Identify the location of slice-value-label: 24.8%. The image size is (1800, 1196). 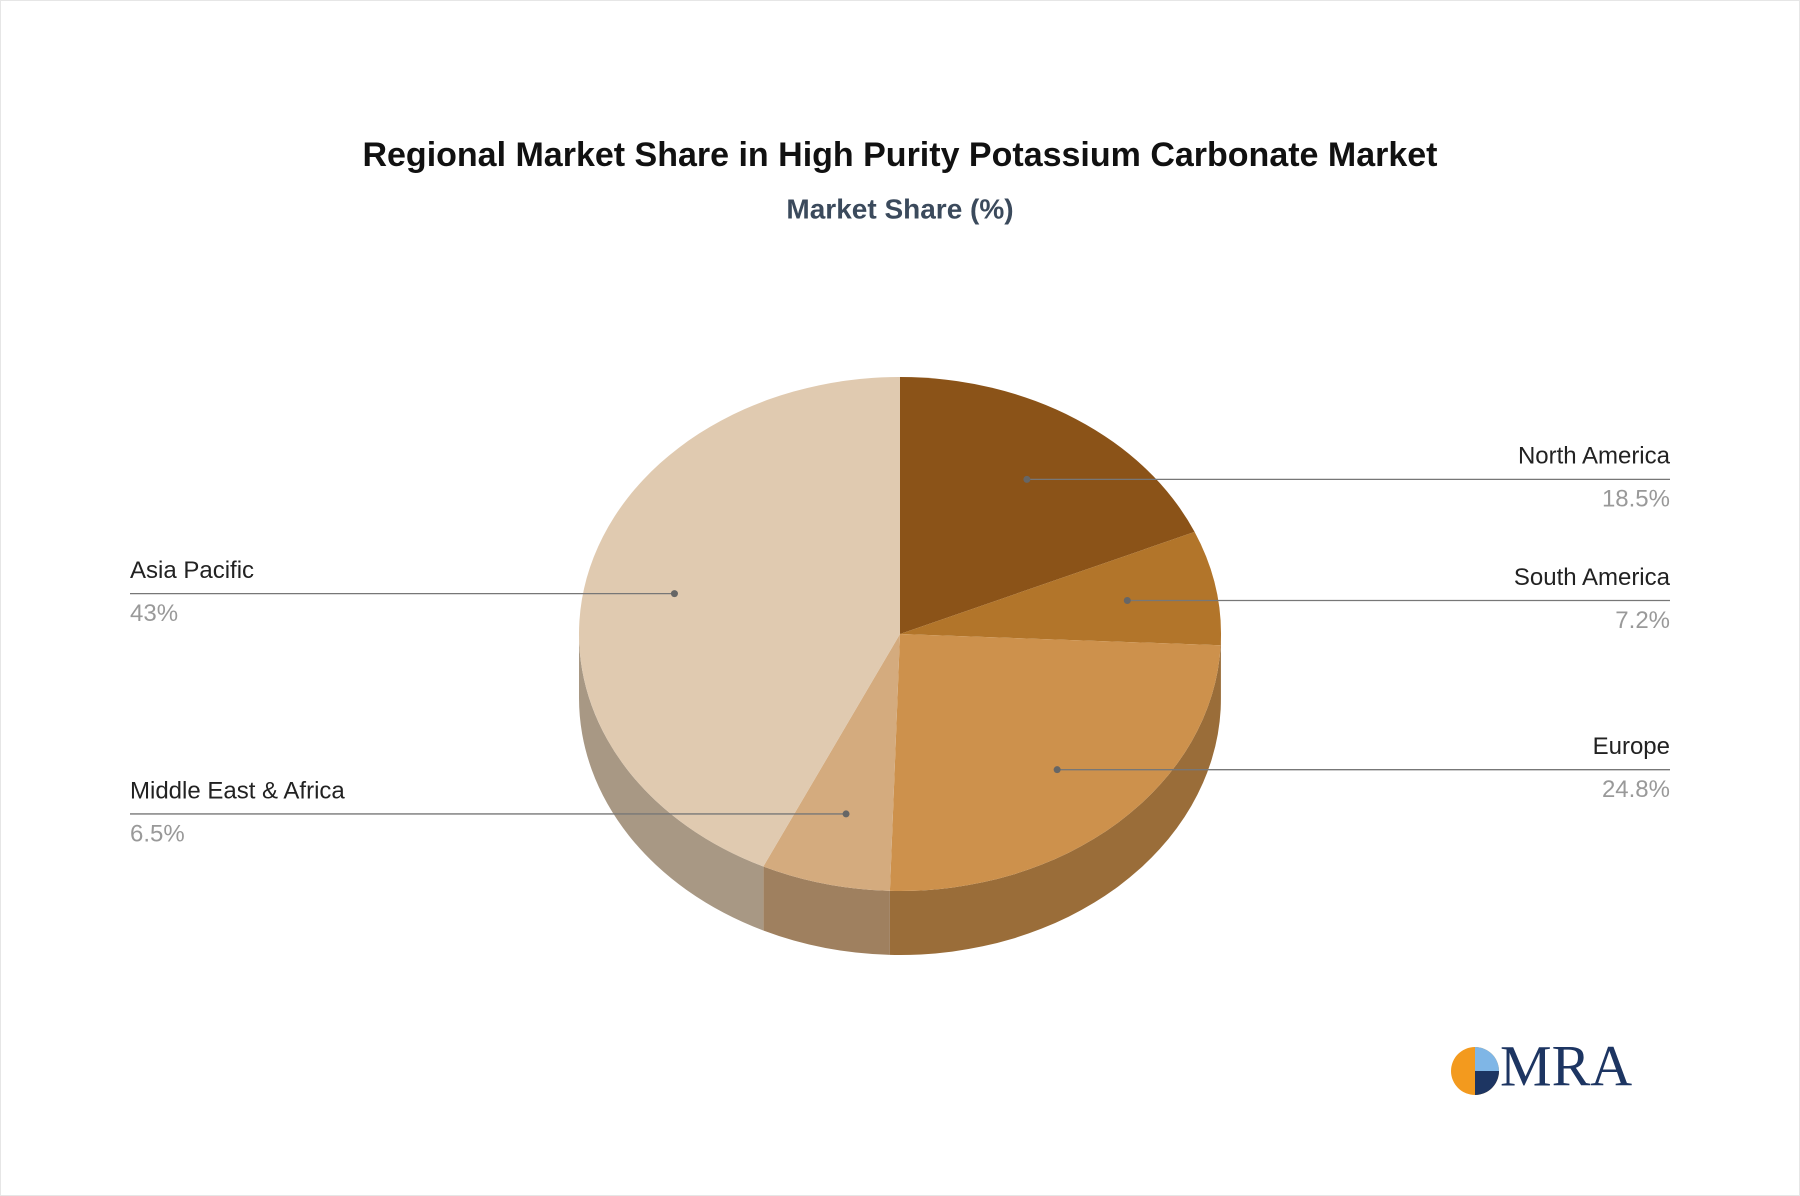
(1636, 789).